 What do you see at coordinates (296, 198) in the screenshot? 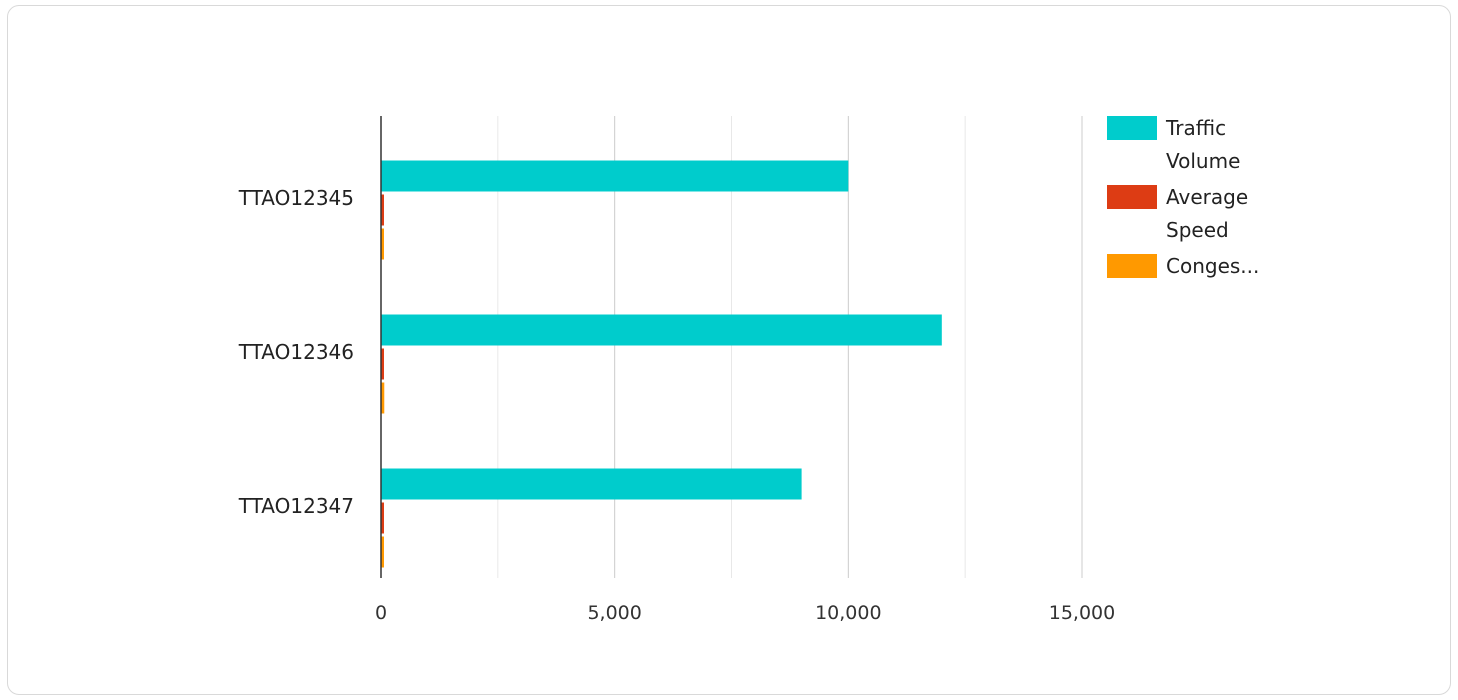
I see `category-label: TTAO12345` at bounding box center [296, 198].